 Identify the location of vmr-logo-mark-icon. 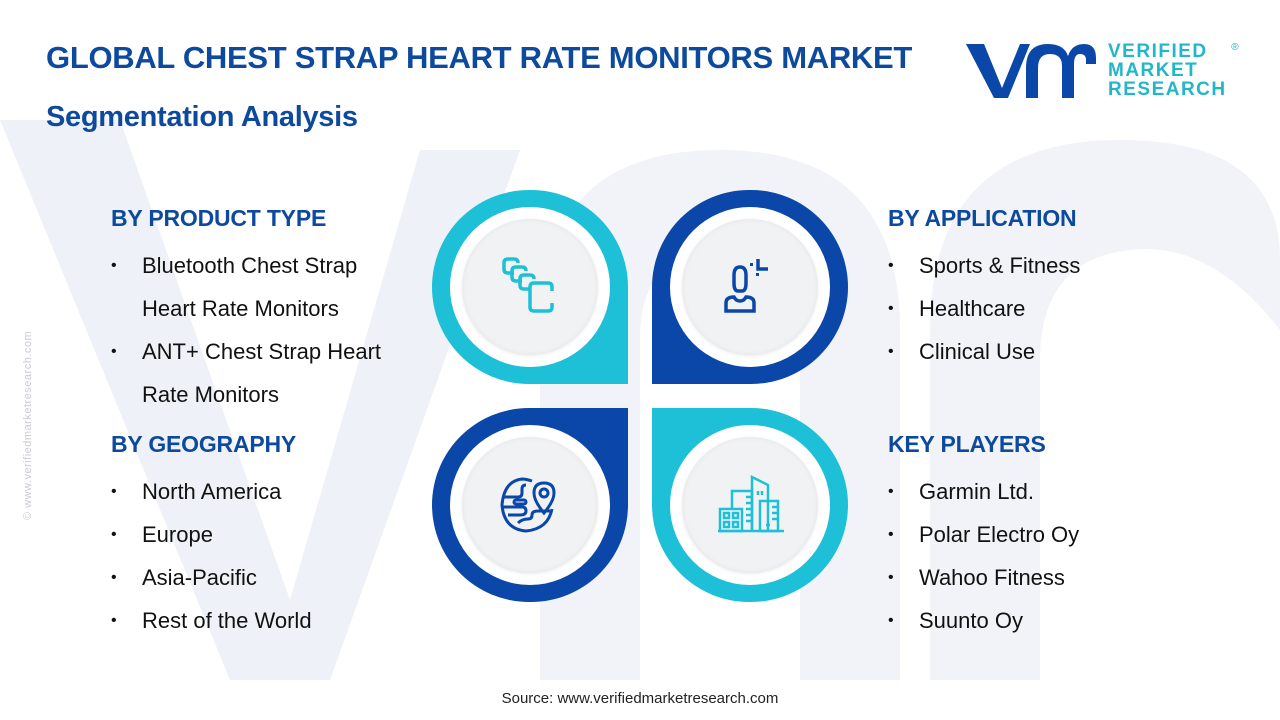
(1031, 71).